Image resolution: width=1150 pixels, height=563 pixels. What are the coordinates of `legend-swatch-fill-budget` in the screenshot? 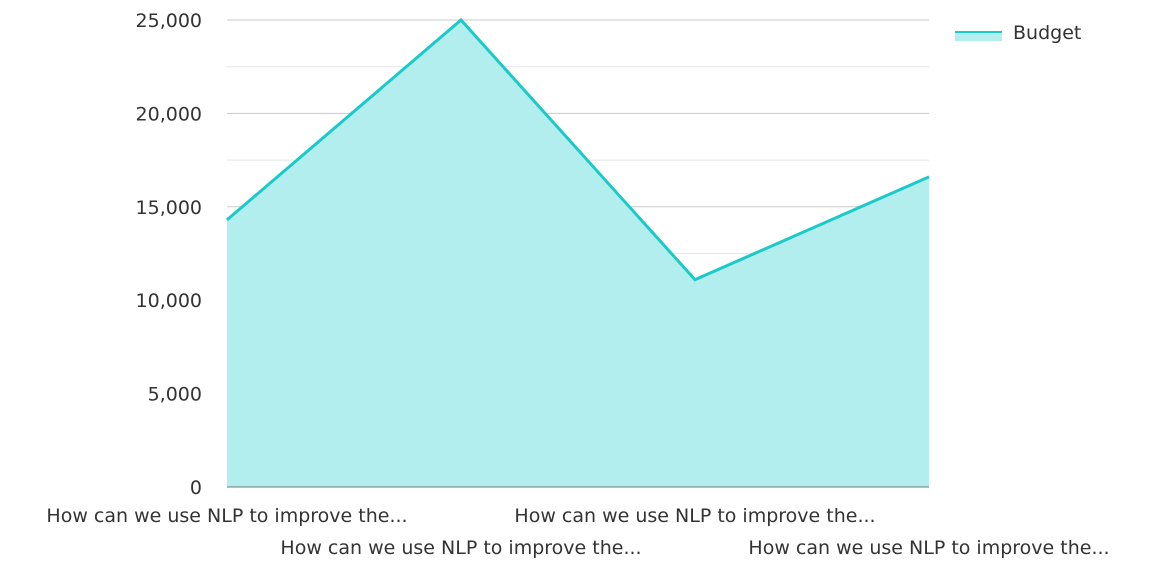 It's located at (978, 37).